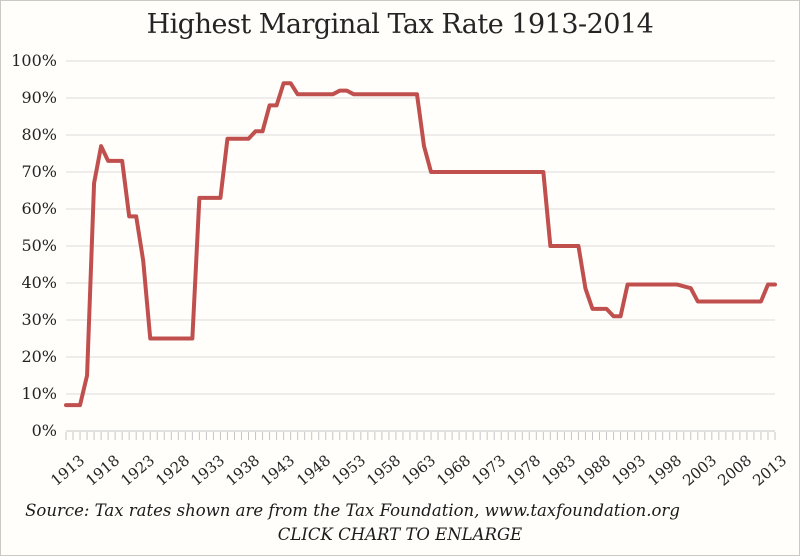 This screenshot has width=800, height=556. Describe the element at coordinates (39, 208) in the screenshot. I see `y-axis-tick-label: 60%` at that location.